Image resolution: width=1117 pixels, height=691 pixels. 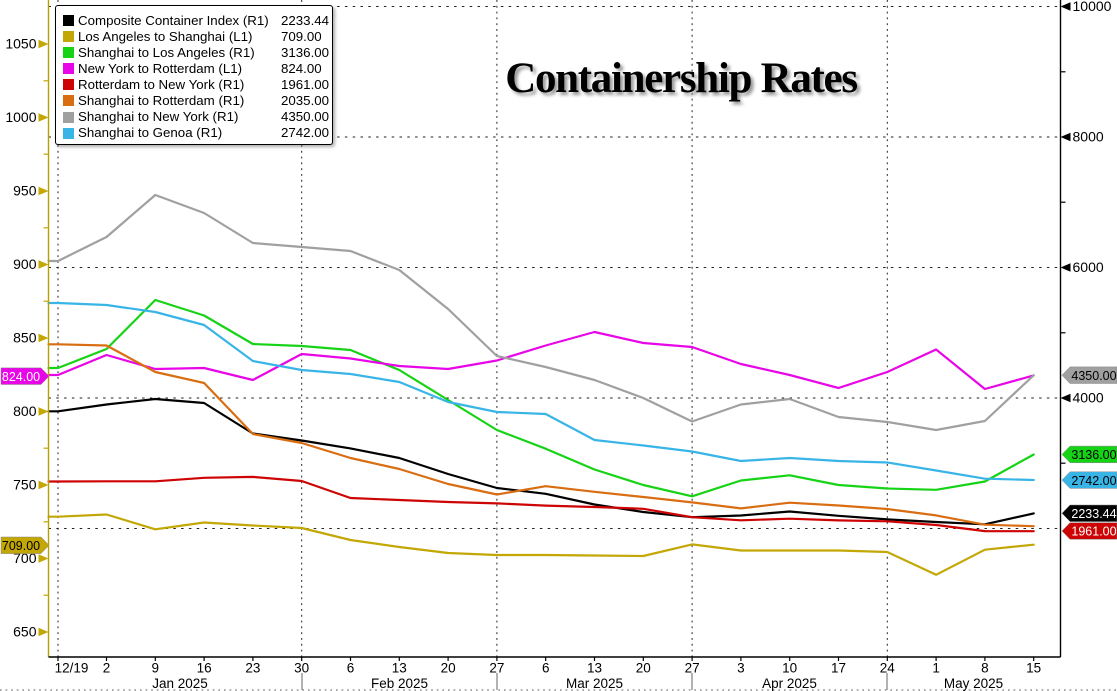 What do you see at coordinates (252, 668) in the screenshot?
I see `svg-text: 23` at bounding box center [252, 668].